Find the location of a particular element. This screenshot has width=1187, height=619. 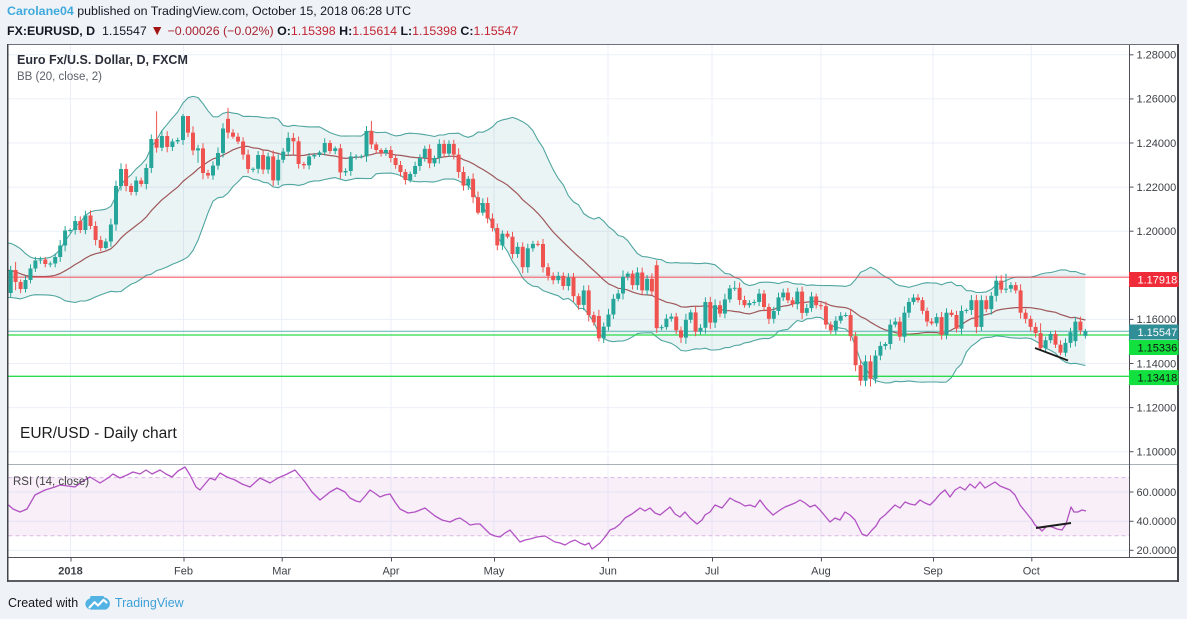

svg-text: 40.0000 is located at coordinates (1157, 522).